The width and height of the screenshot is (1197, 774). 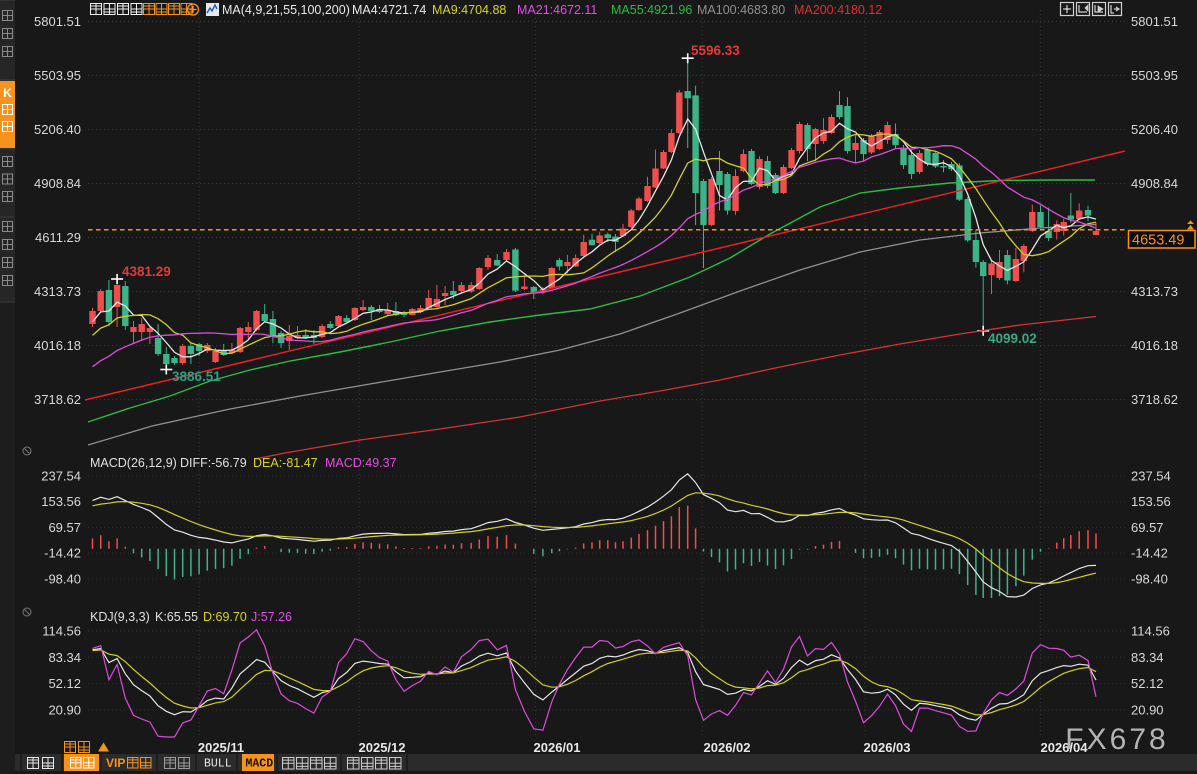 I want to click on svg-text: 2026/02, so click(x=727, y=747).